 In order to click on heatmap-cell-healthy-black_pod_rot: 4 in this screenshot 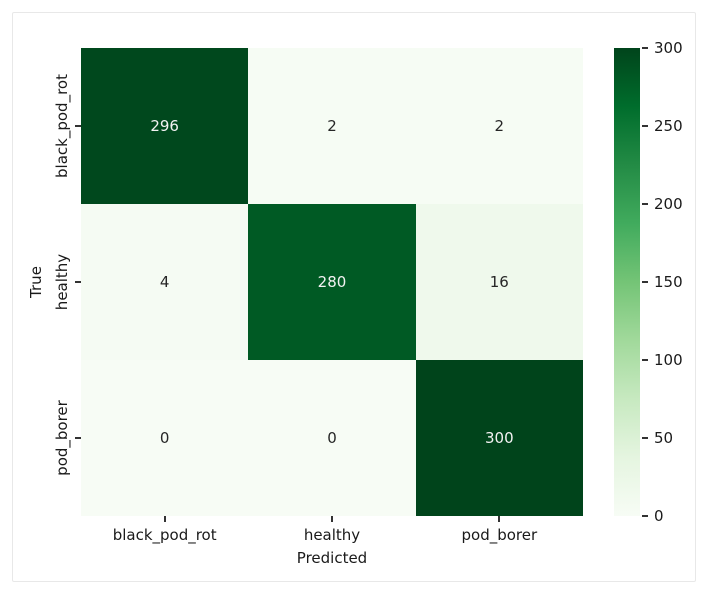, I will do `click(165, 282)`.